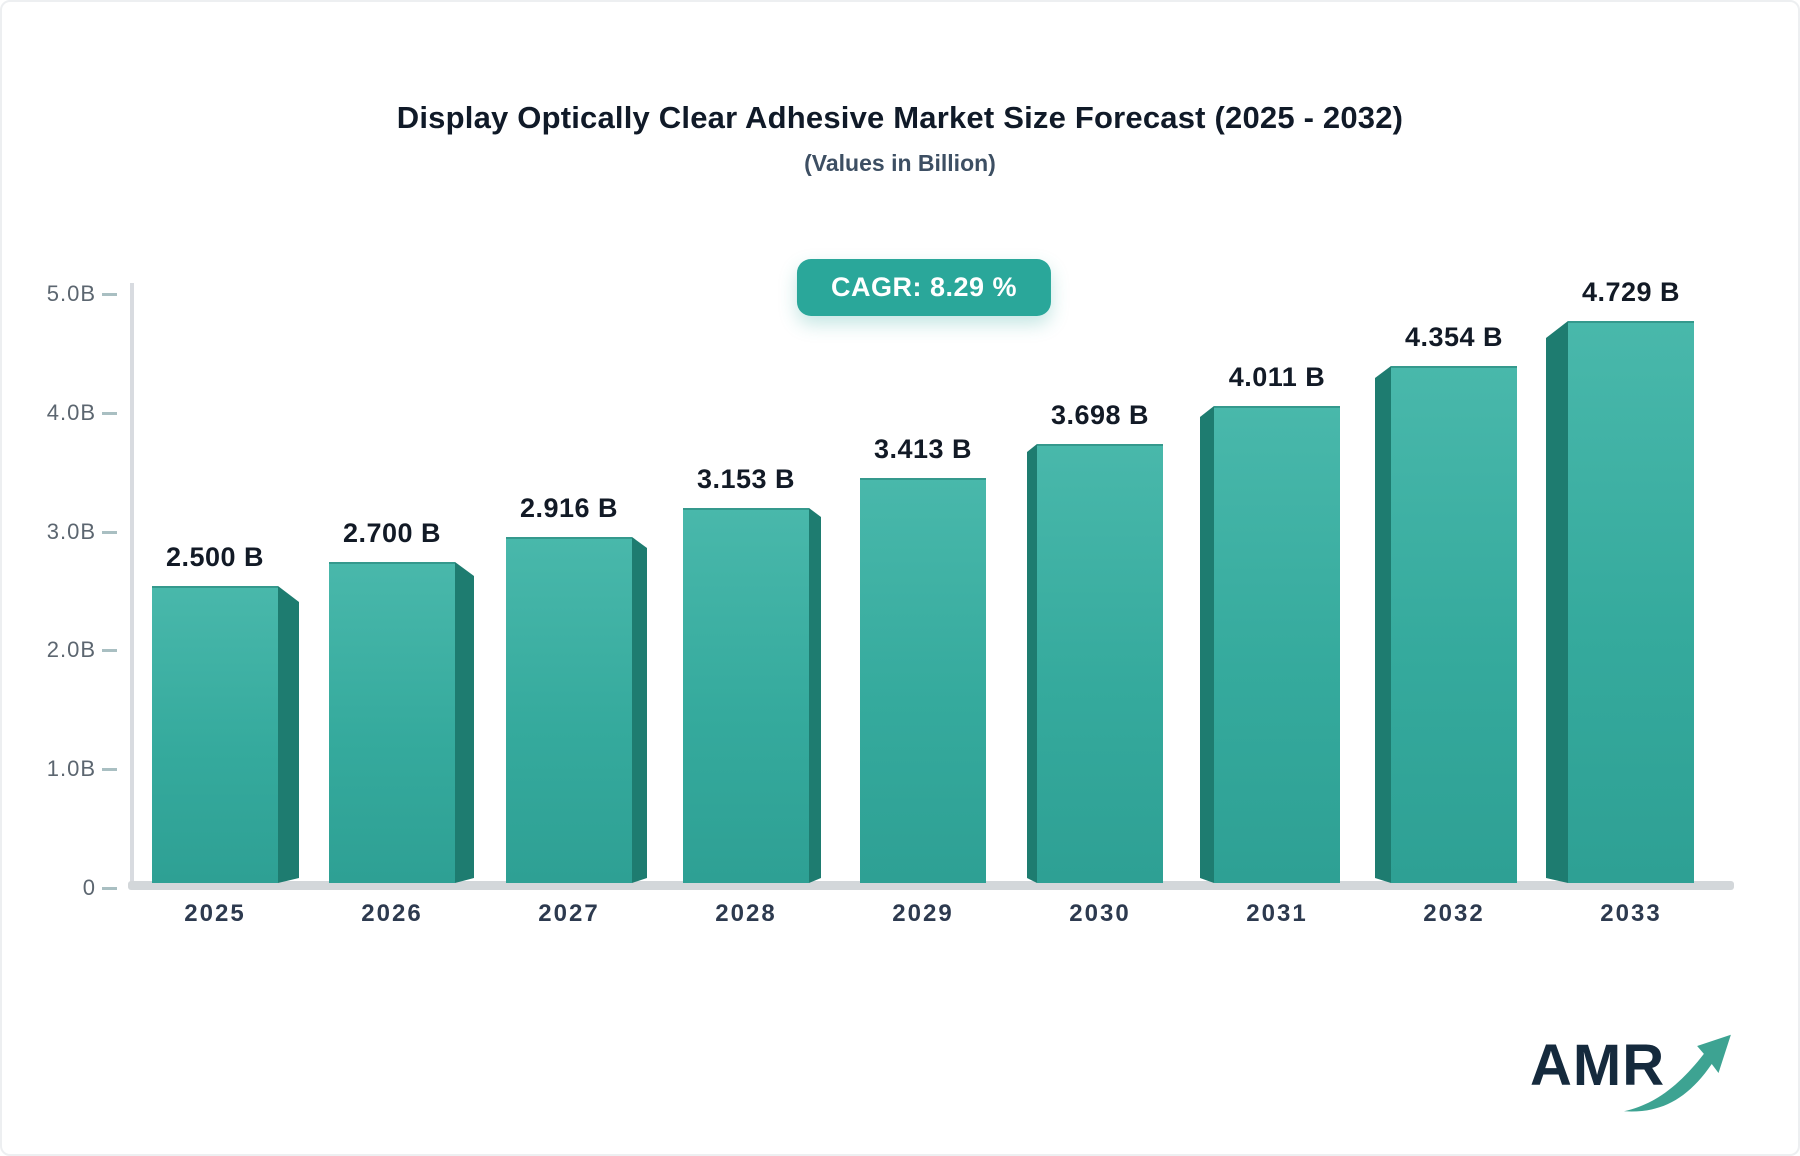  What do you see at coordinates (89, 887) in the screenshot?
I see `y-tick-label: 0` at bounding box center [89, 887].